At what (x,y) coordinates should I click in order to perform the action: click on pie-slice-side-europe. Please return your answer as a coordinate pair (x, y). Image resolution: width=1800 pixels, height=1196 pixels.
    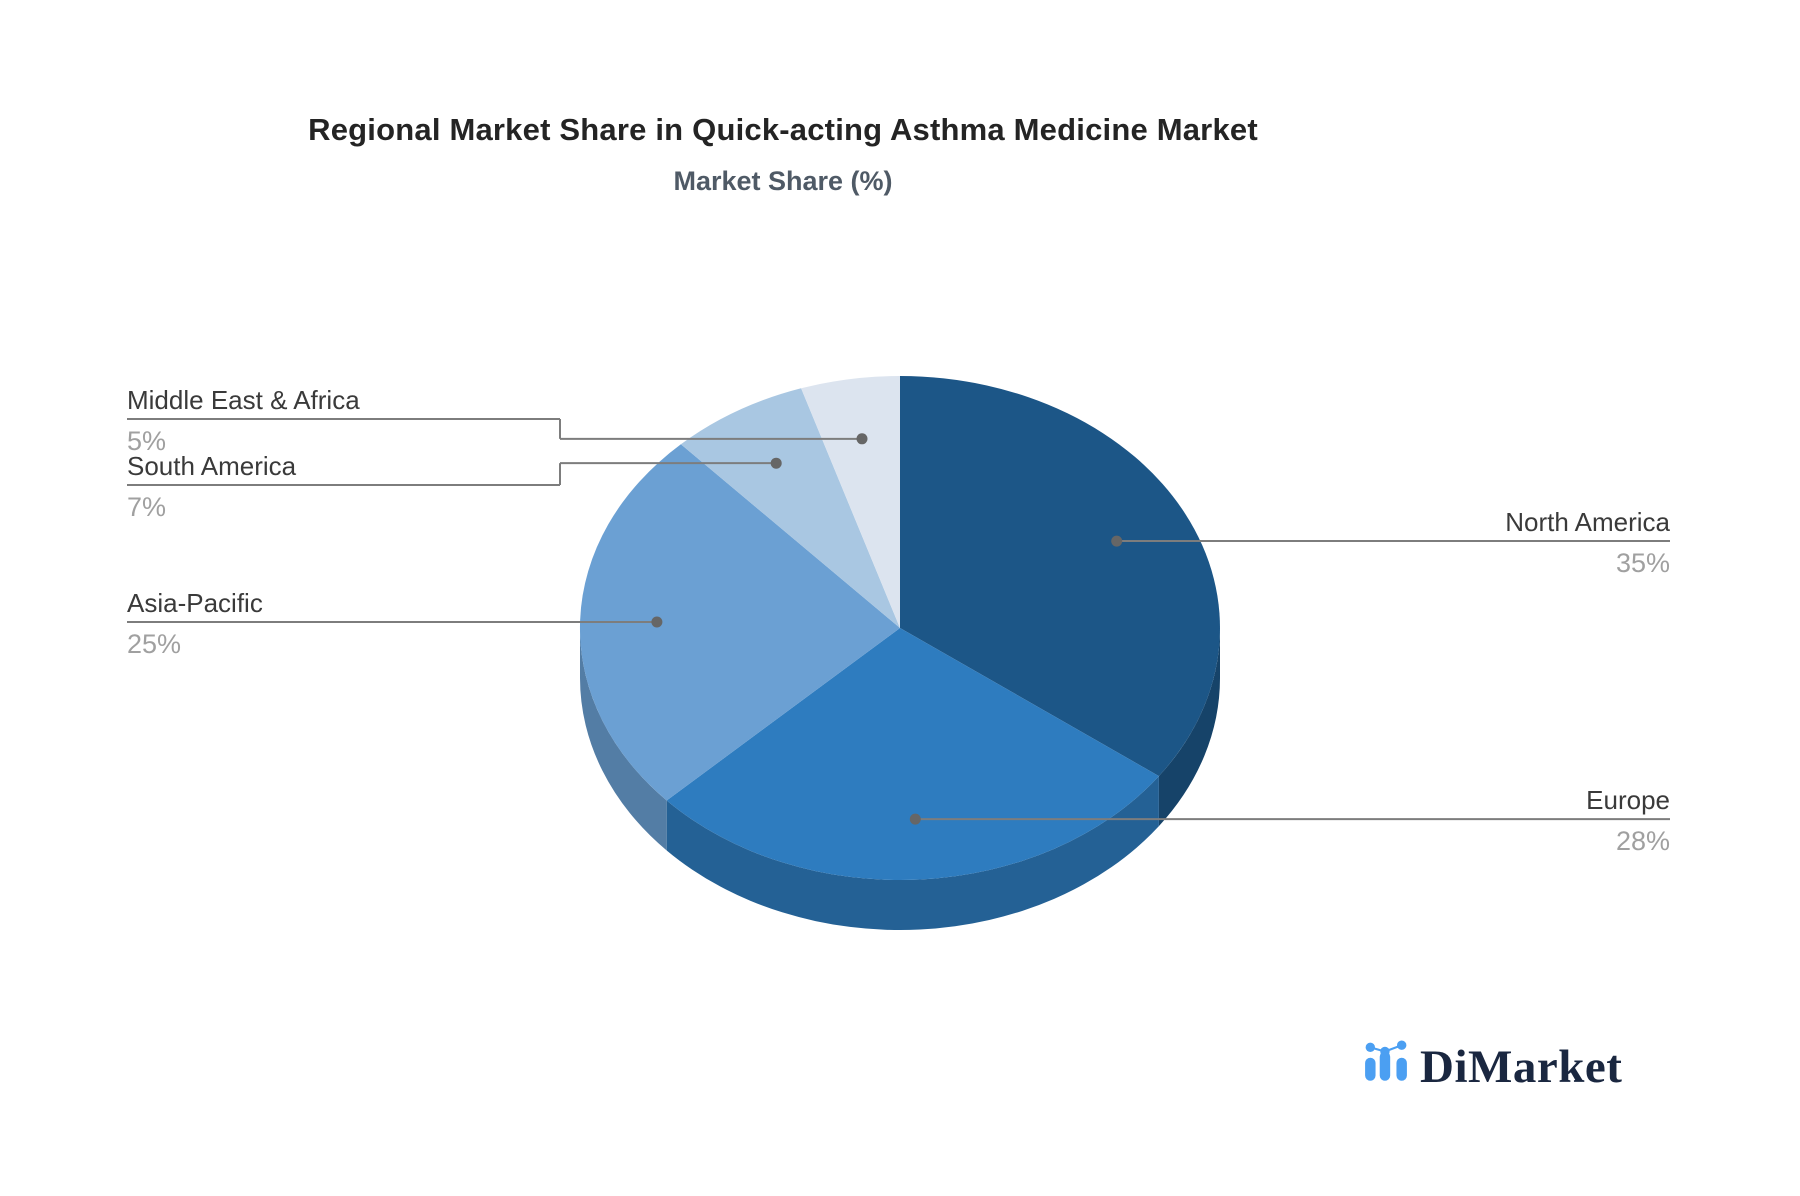
    Looking at the image, I should click on (912, 853).